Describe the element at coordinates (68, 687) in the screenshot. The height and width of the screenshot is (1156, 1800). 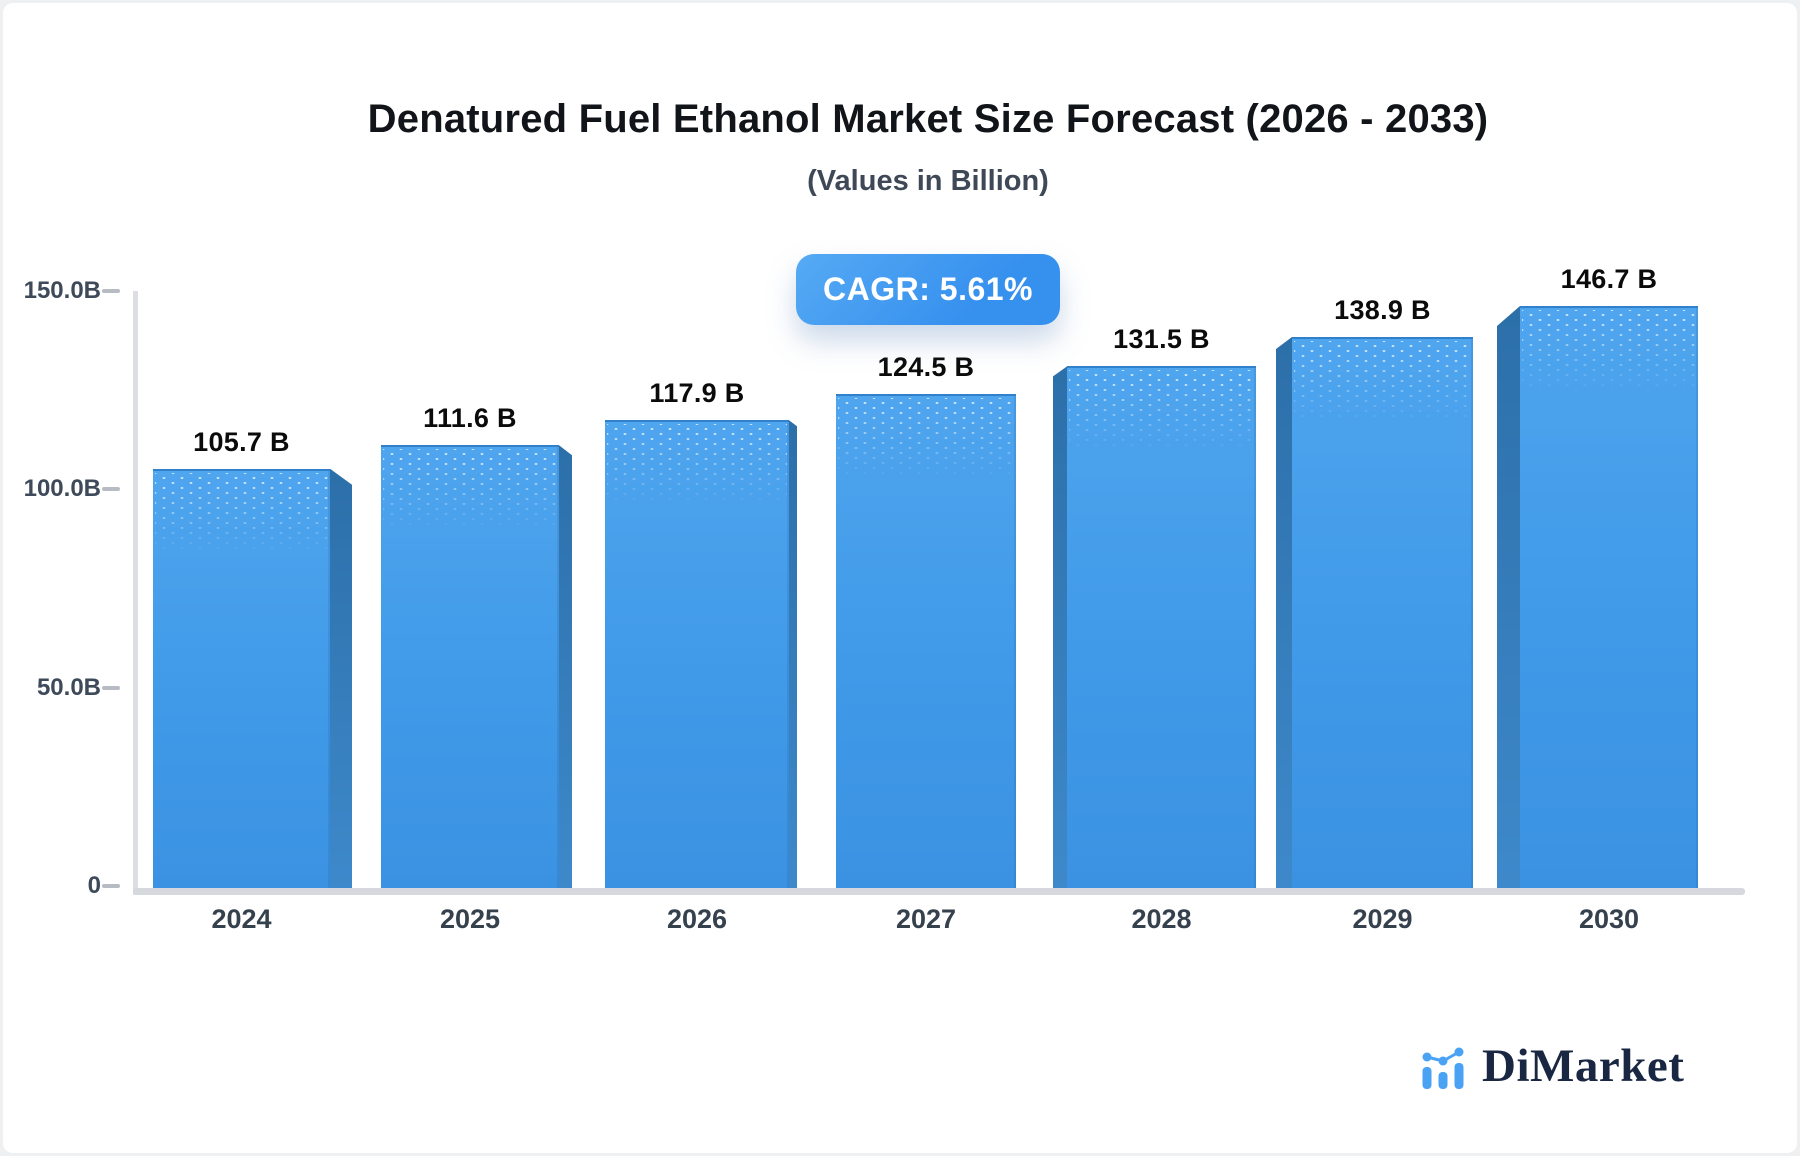
I see `y-axis-tick-label-50: 50.0B` at that location.